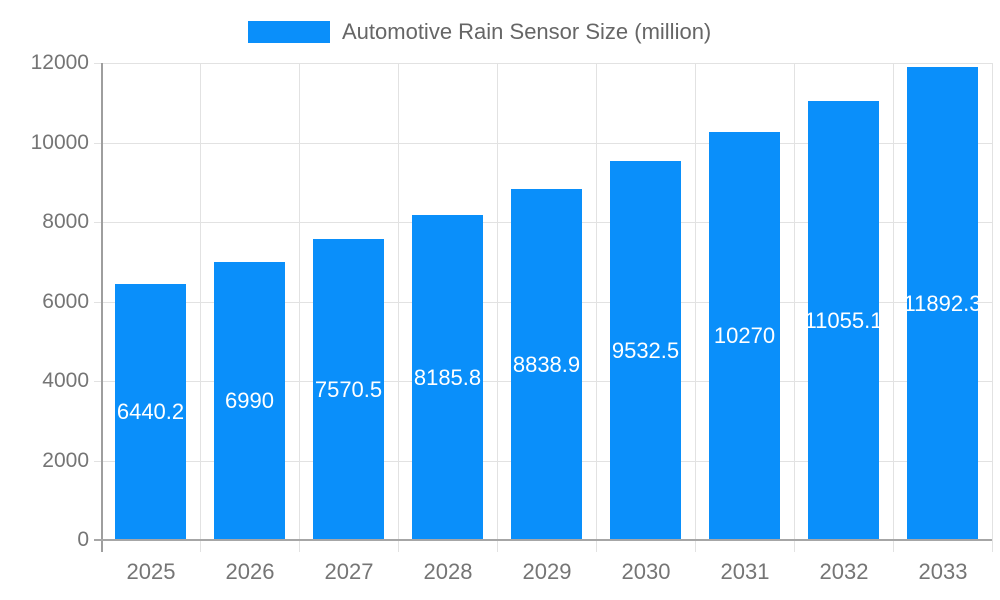 The width and height of the screenshot is (1000, 600). I want to click on bar-2032: 11055.1, so click(843, 320).